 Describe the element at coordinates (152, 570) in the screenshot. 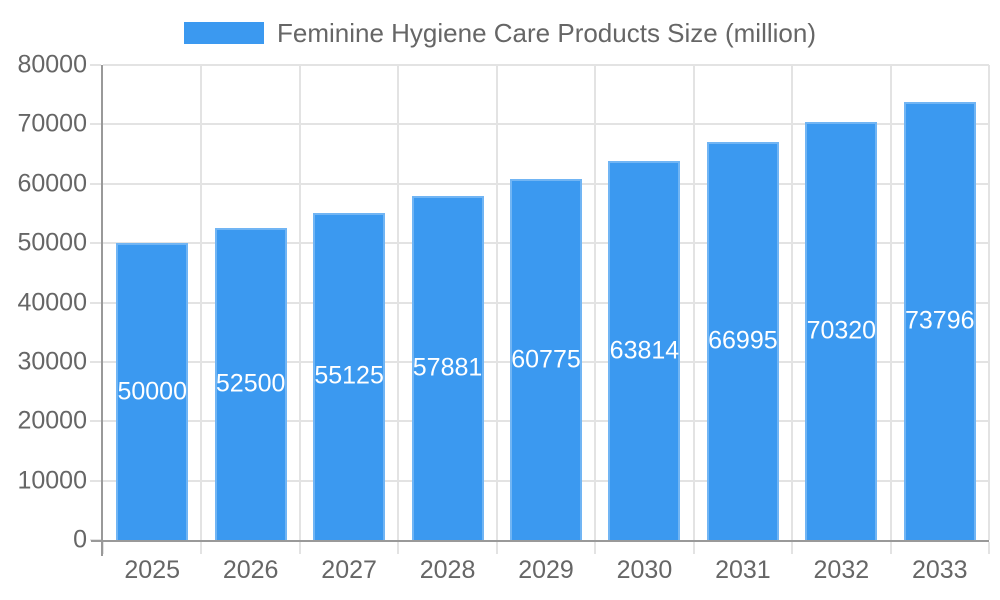

I see `x-tick-label: 2025` at that location.